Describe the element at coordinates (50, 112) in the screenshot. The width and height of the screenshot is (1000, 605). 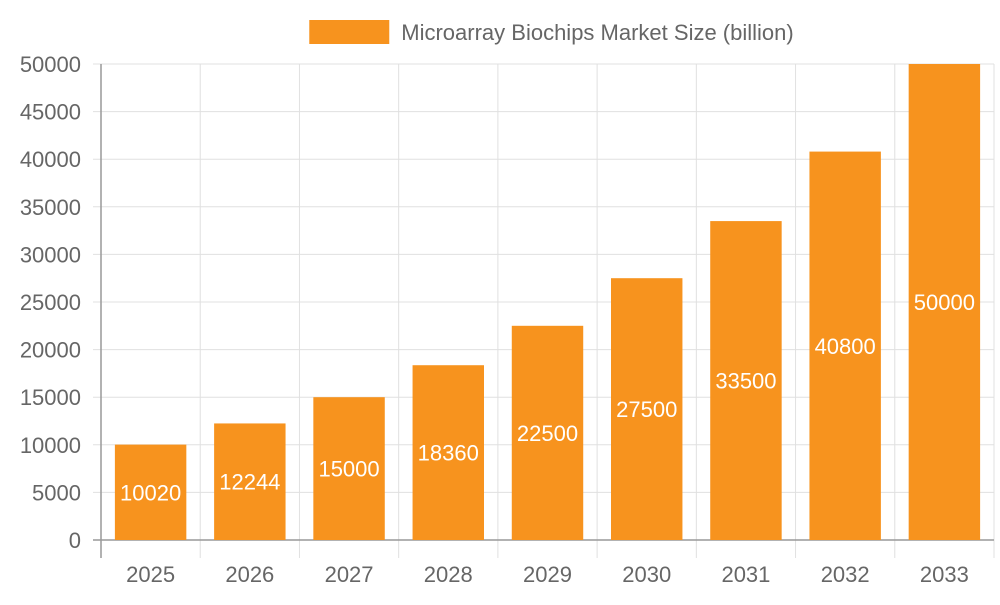
I see `y-tick-label: 45000` at that location.